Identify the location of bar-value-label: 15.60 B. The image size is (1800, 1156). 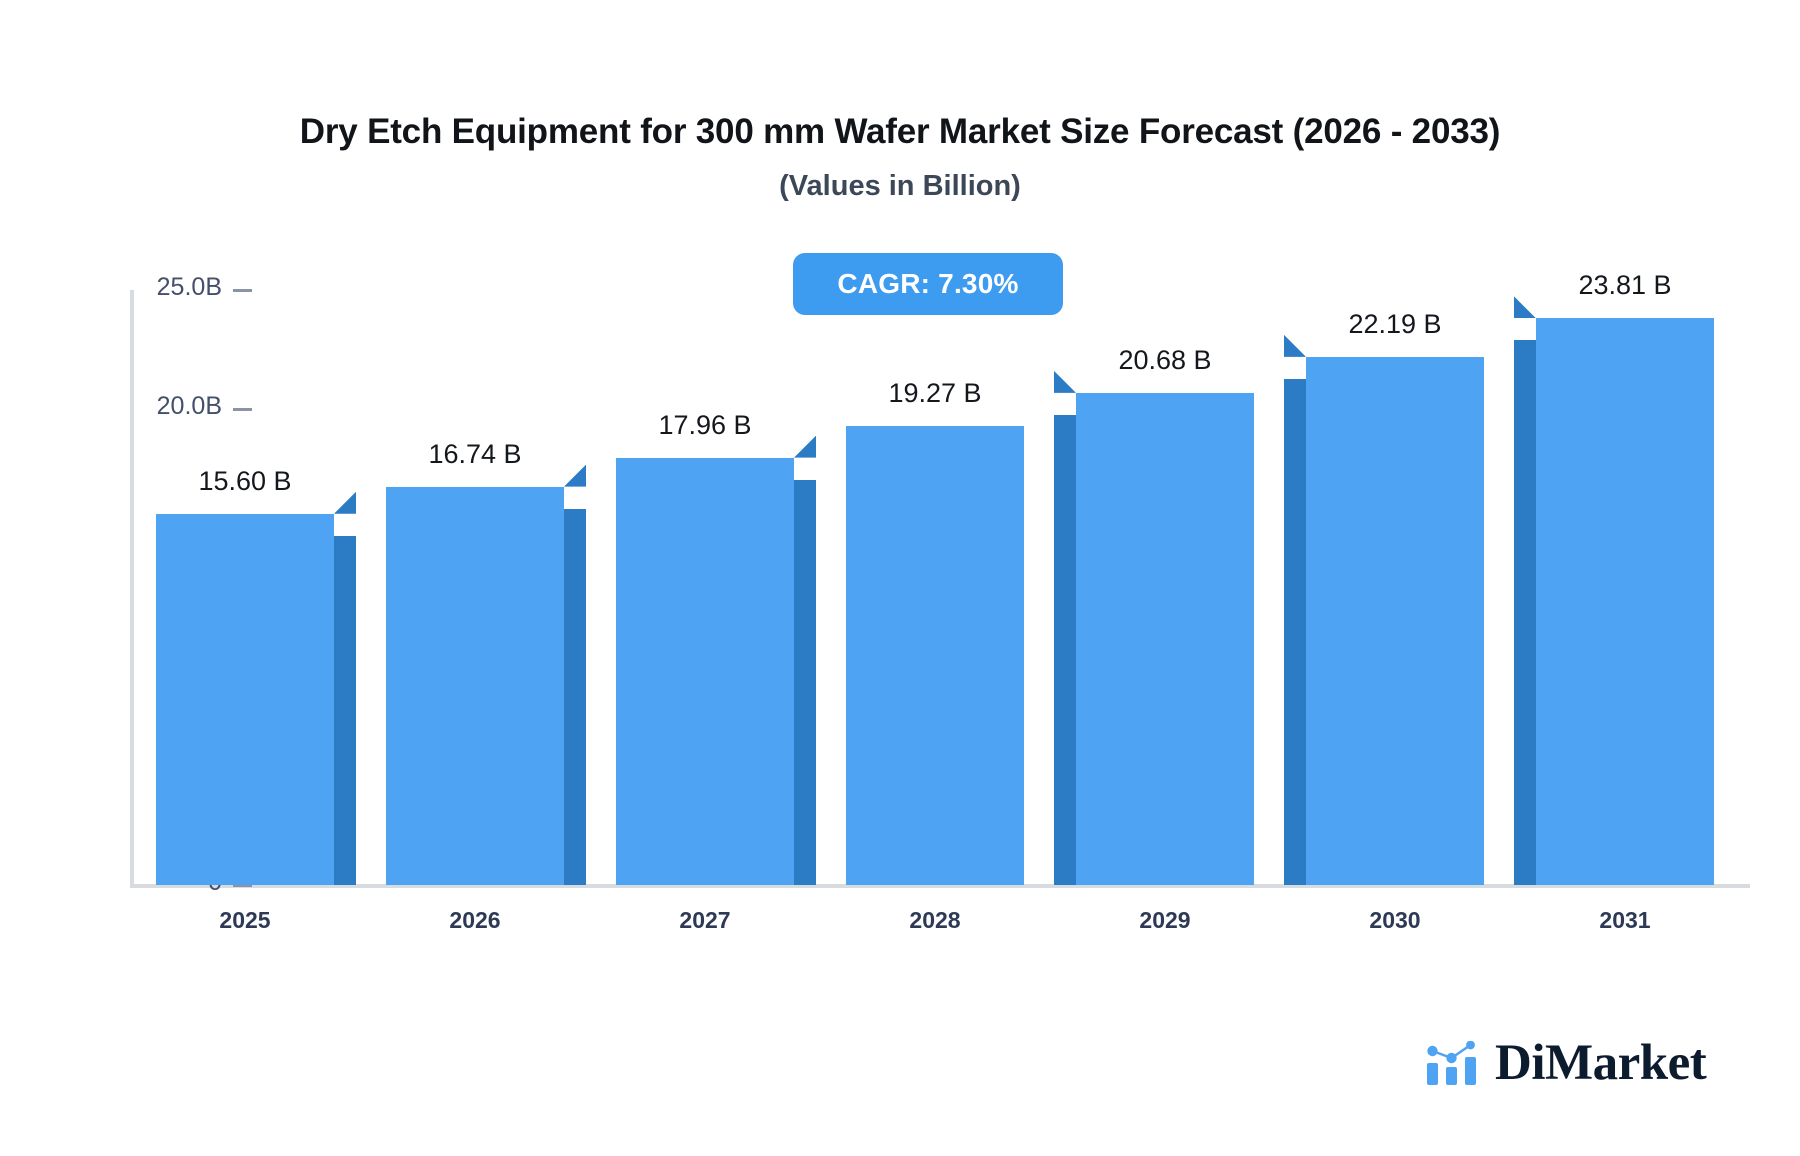
(245, 480).